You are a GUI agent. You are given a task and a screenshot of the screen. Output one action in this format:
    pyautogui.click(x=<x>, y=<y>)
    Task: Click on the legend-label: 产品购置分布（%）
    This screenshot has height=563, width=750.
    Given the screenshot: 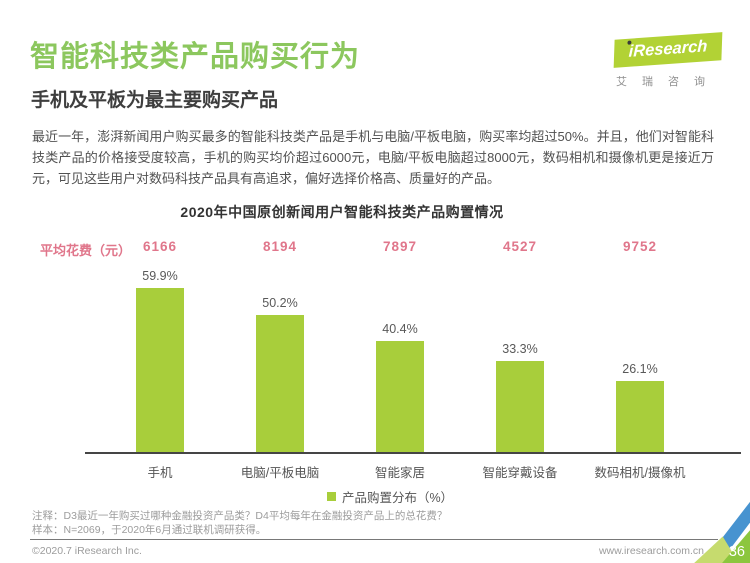 What is the action you would take?
    pyautogui.click(x=397, y=498)
    